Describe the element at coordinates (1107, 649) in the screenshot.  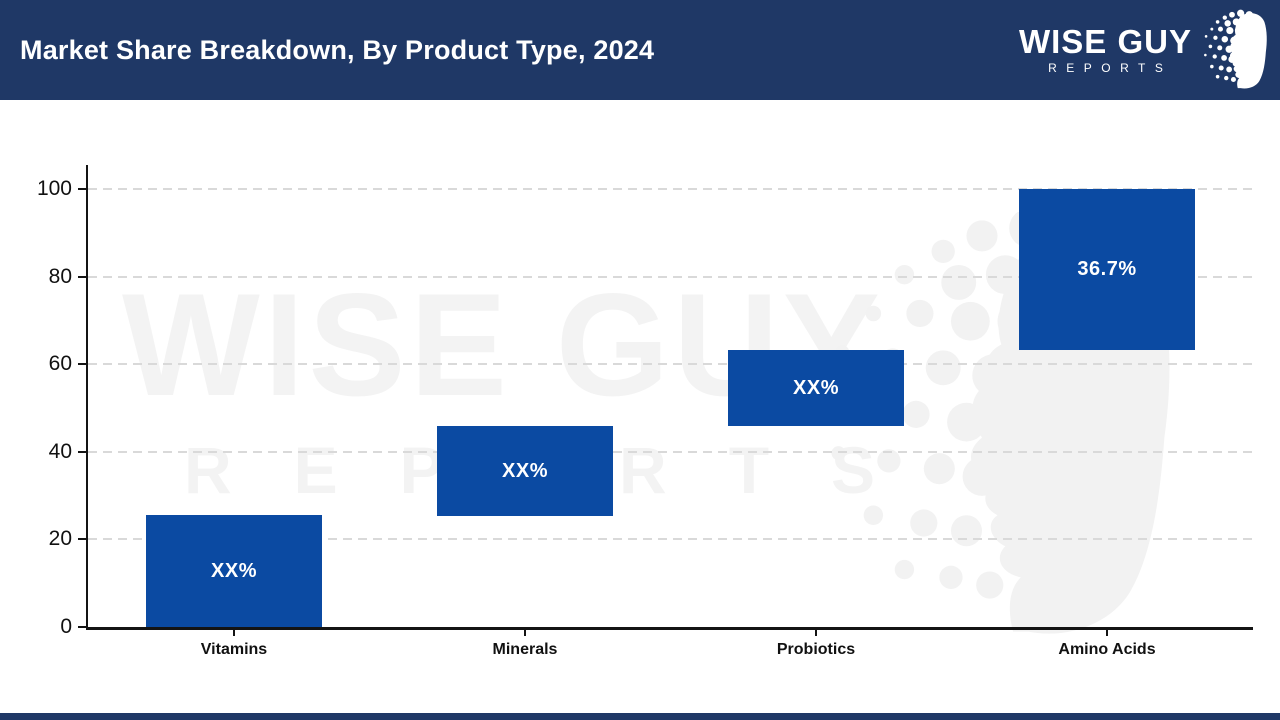
I see `x-category-label: Amino Acids` at that location.